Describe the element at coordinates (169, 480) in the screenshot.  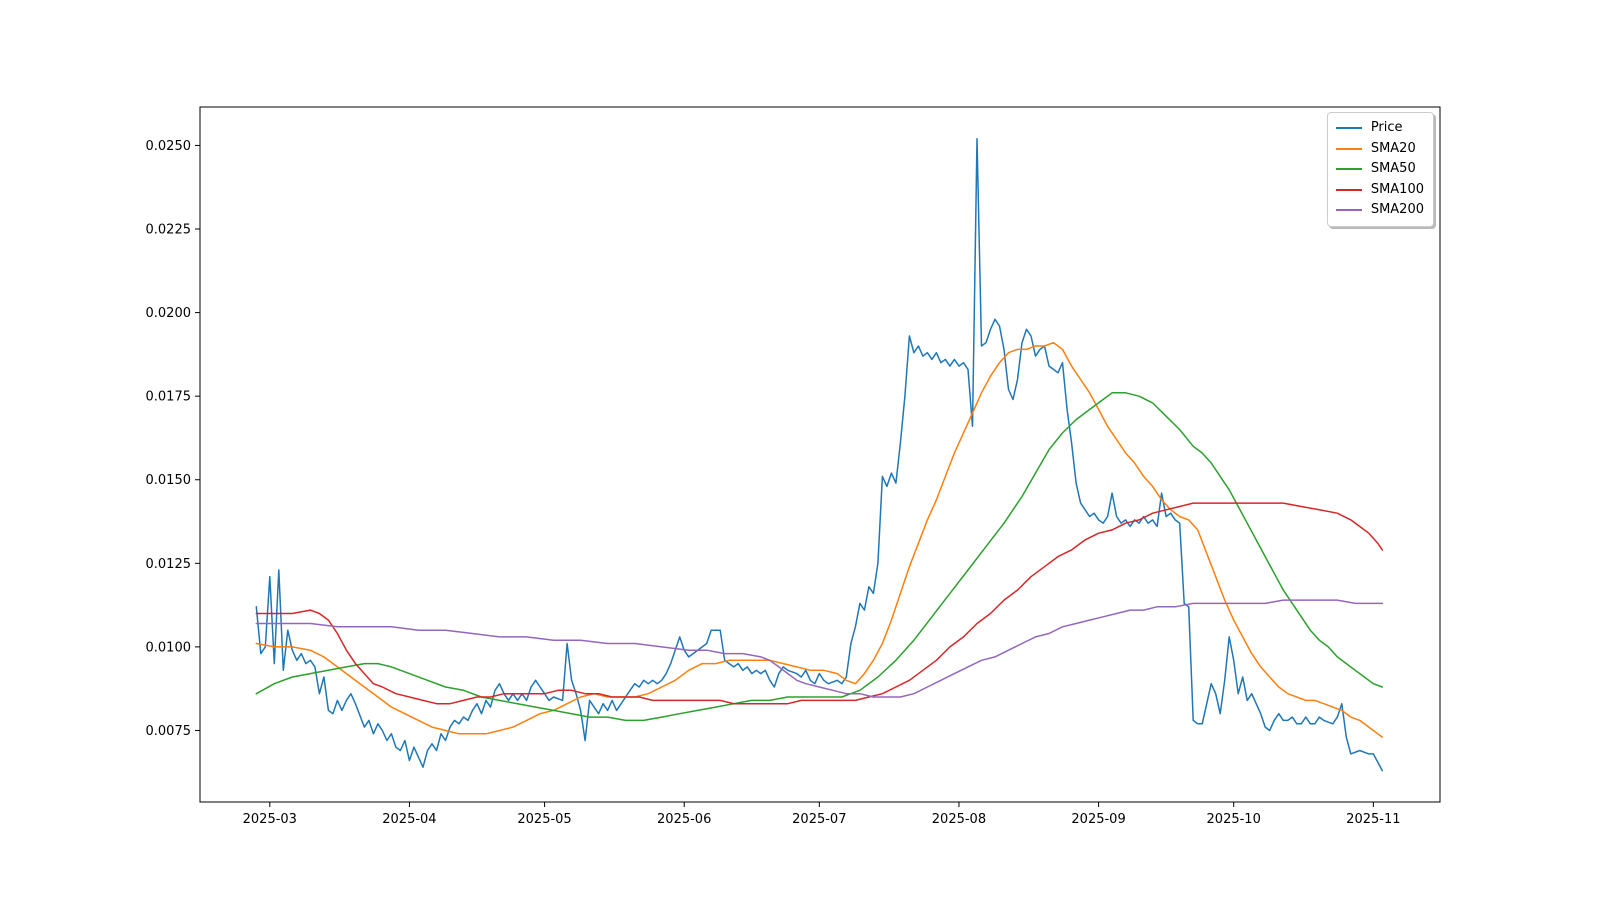
I see `y-tick-label: 0.0150` at that location.